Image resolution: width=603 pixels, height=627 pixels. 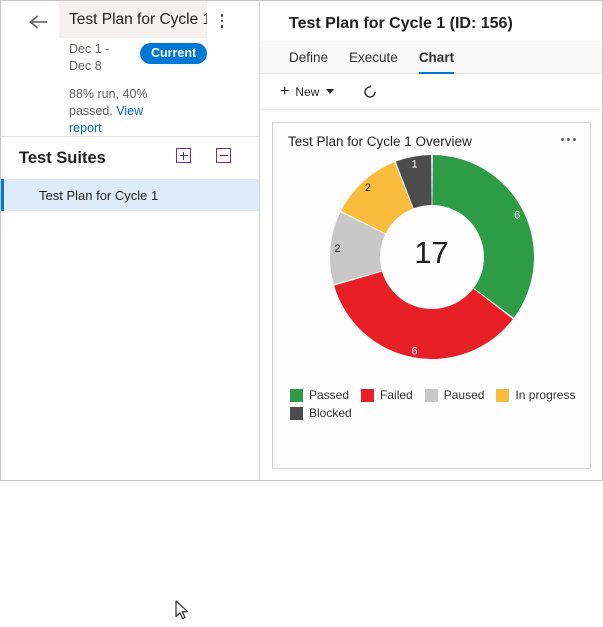 I want to click on legend-label-in-progress: In progress, so click(x=545, y=395).